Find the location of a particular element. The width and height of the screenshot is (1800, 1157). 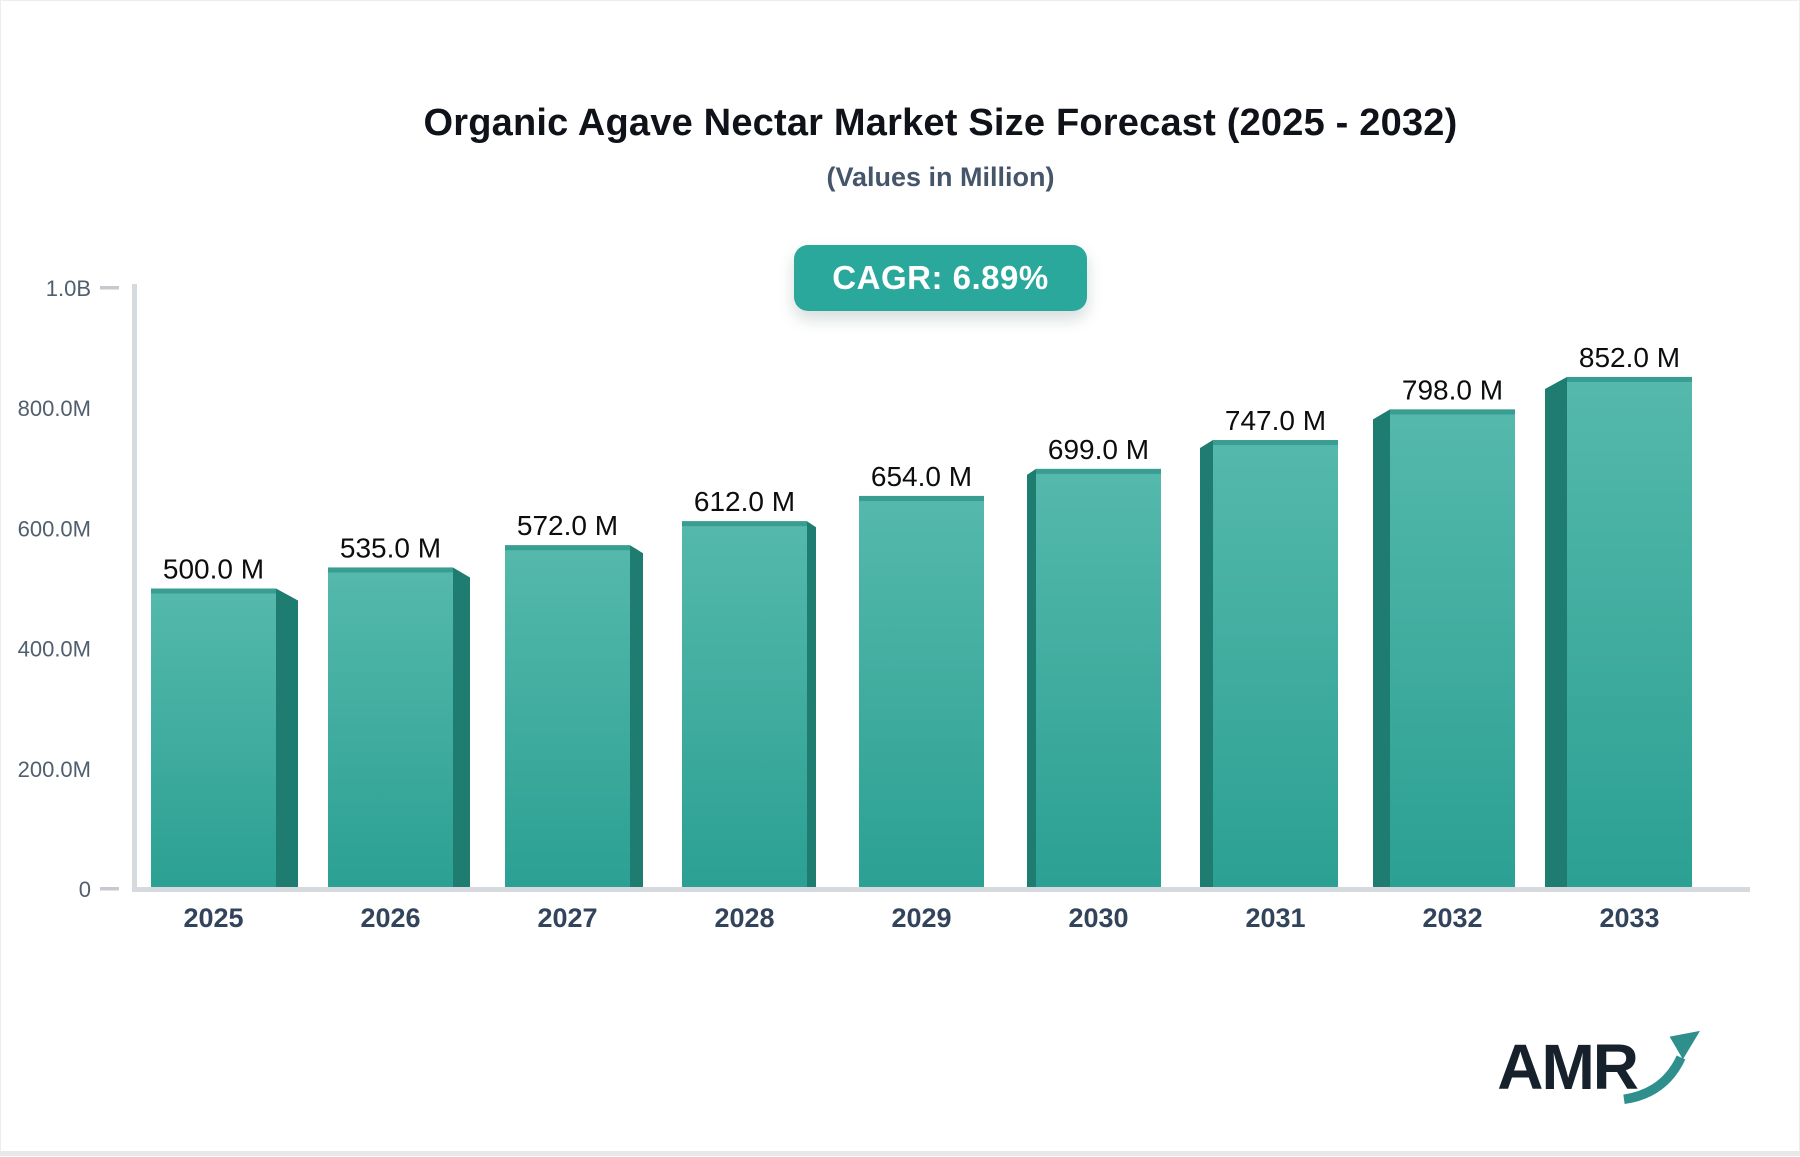

bar-group-2026: 535.0 M 2026 is located at coordinates (399, 732).